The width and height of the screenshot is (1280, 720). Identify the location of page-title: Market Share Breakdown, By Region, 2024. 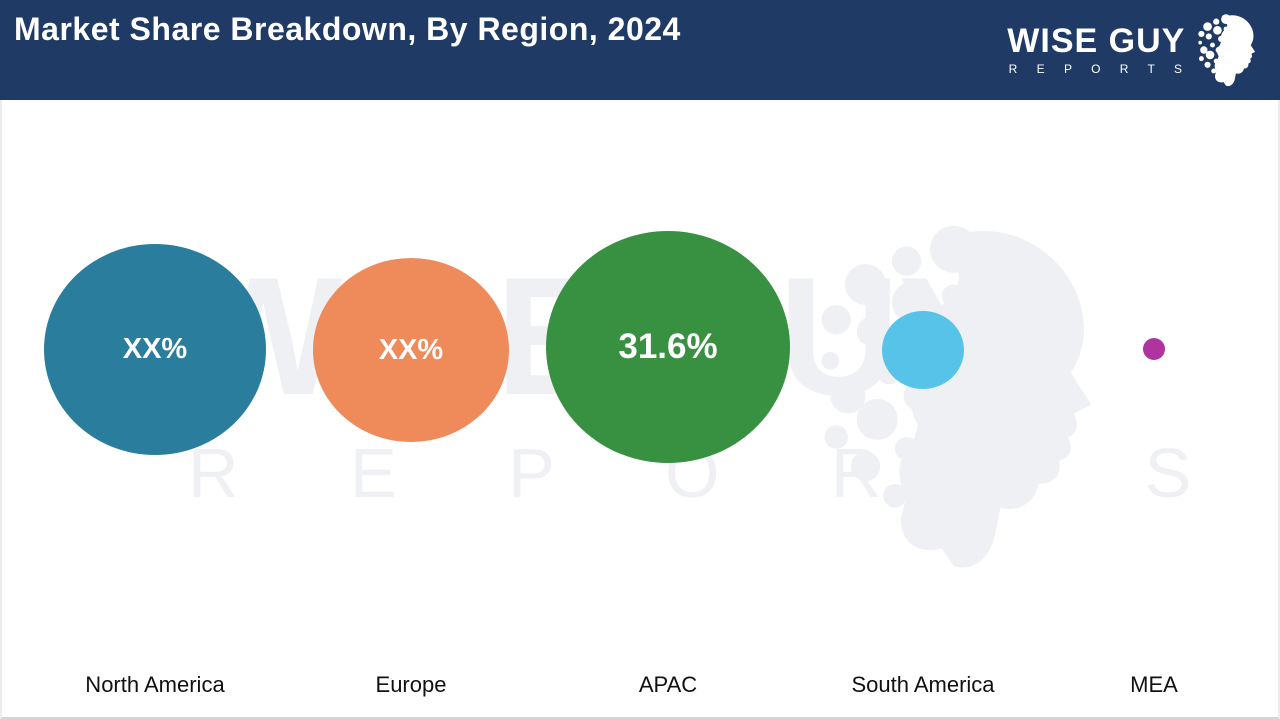
(347, 29).